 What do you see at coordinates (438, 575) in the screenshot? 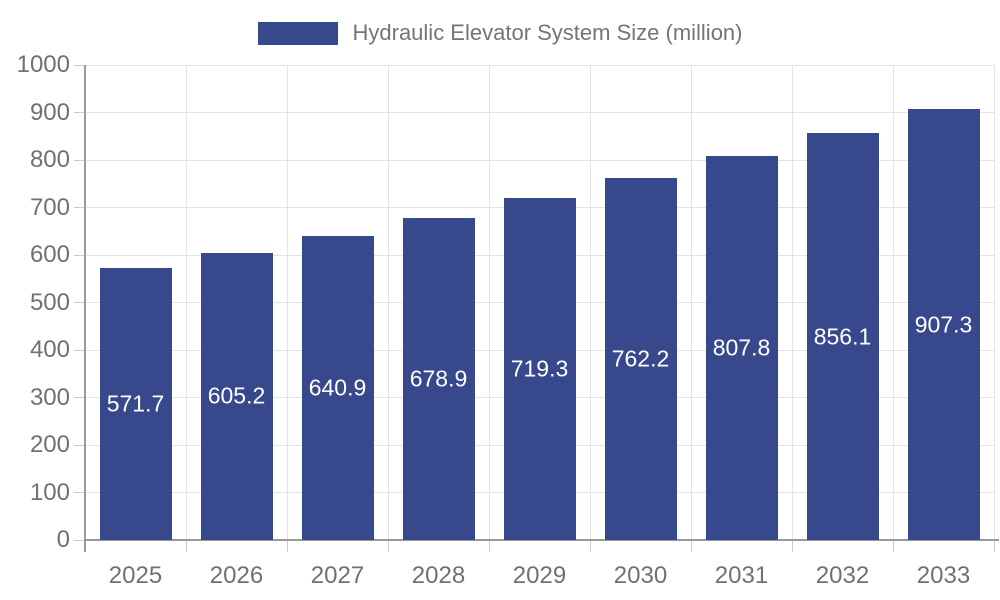
I see `x-tick-label: 2028` at bounding box center [438, 575].